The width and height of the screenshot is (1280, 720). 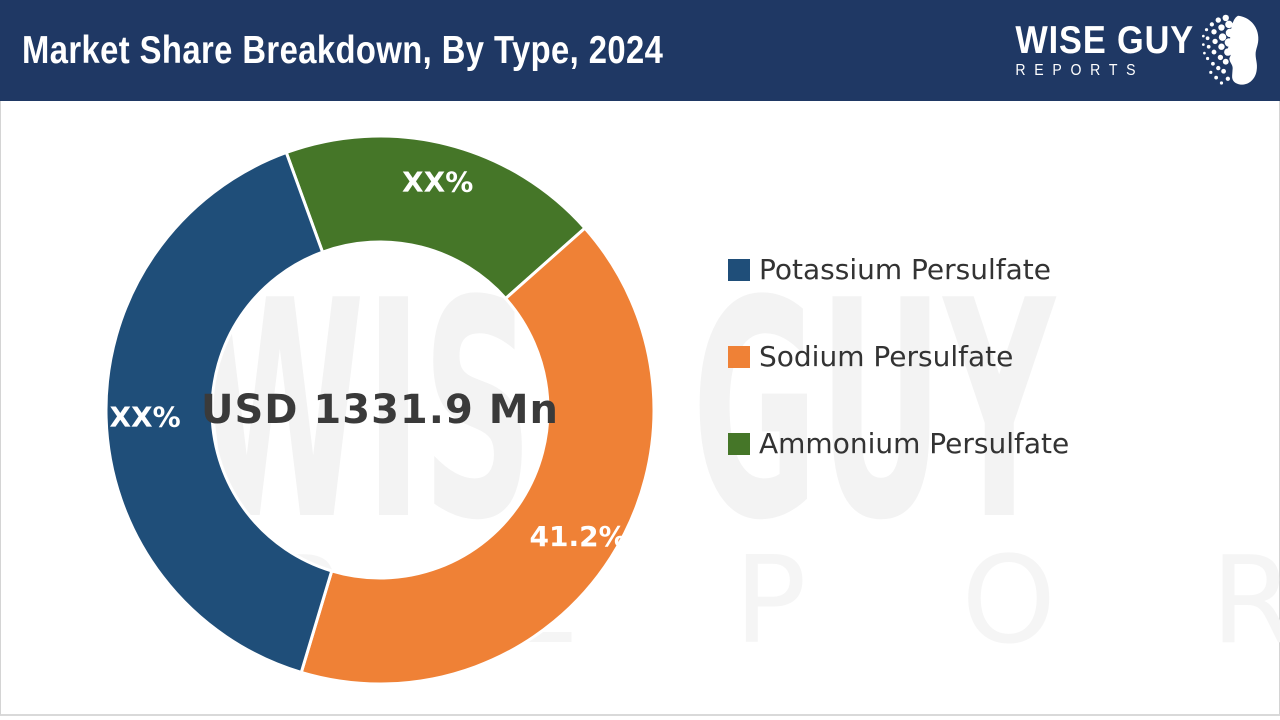 I want to click on legend-label: Ammonium Persulfate, so click(x=914, y=443).